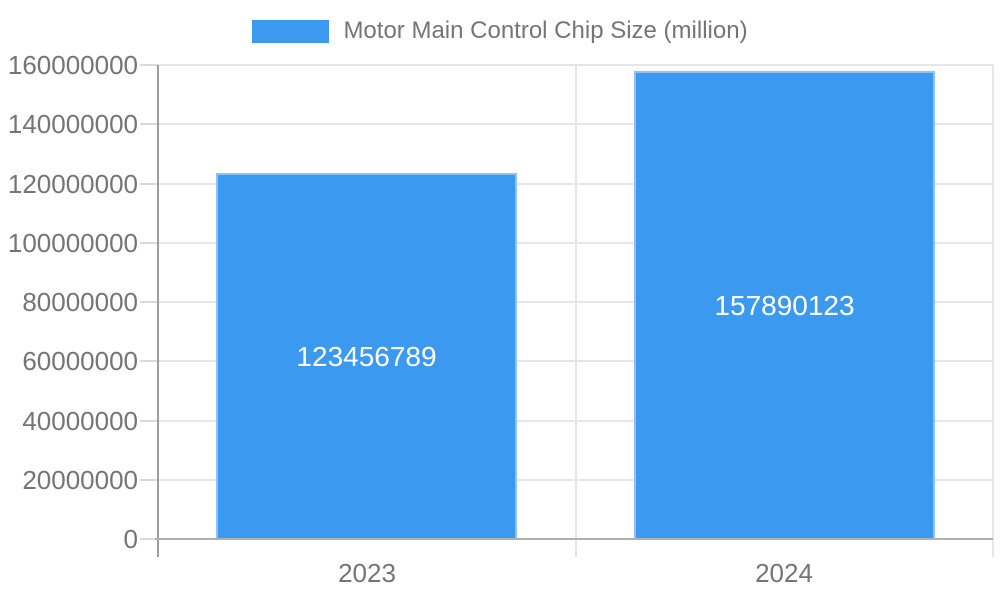 Image resolution: width=1000 pixels, height=600 pixels. I want to click on y-tick-label: 100000000, so click(72, 243).